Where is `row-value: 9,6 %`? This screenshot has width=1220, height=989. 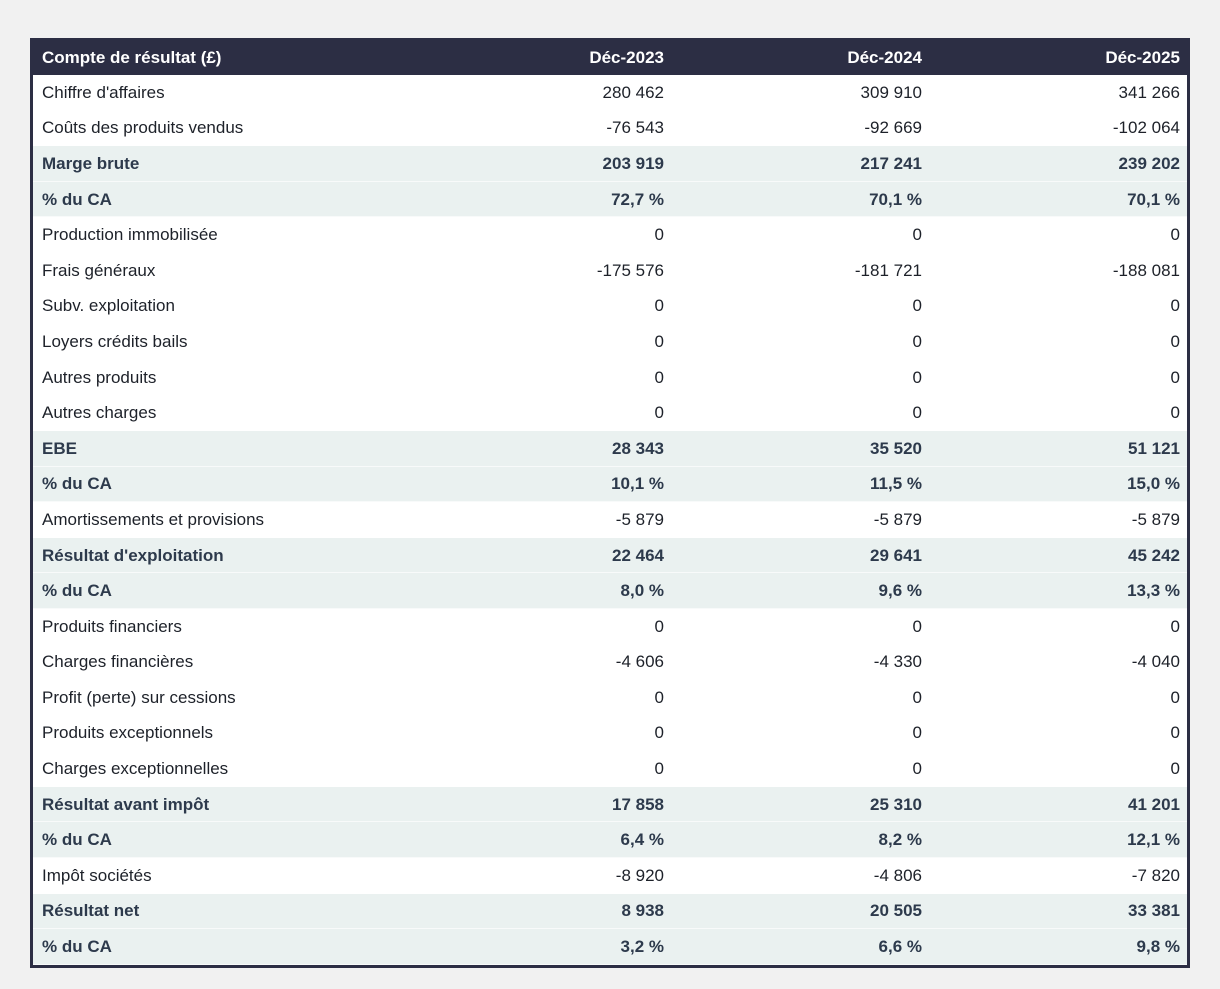 row-value: 9,6 % is located at coordinates (900, 591).